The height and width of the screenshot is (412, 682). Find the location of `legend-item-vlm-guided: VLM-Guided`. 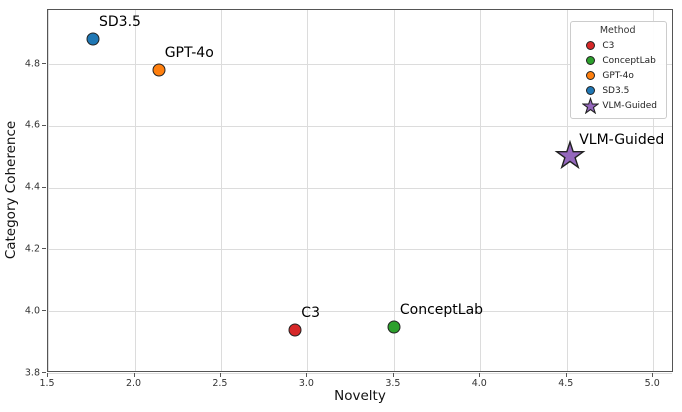

legend-item-vlm-guided: VLM-Guided is located at coordinates (617, 105).